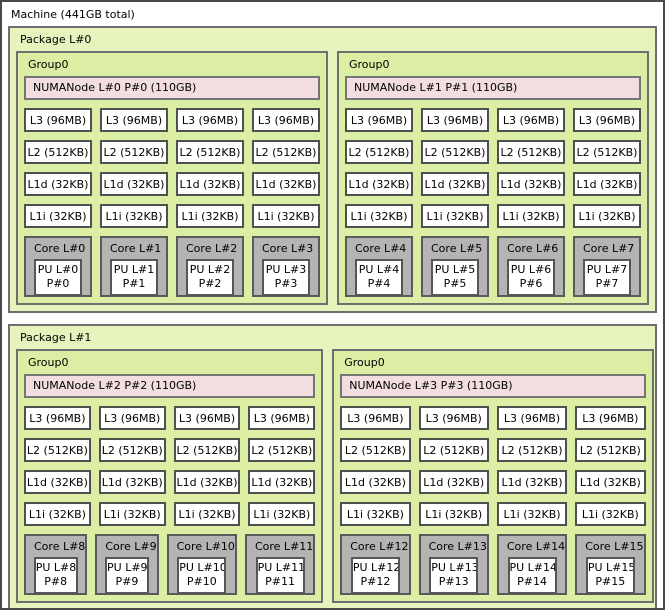 This screenshot has height=610, width=665. I want to click on core-box: Core L#12 PU L#12 P#12, so click(375, 564).